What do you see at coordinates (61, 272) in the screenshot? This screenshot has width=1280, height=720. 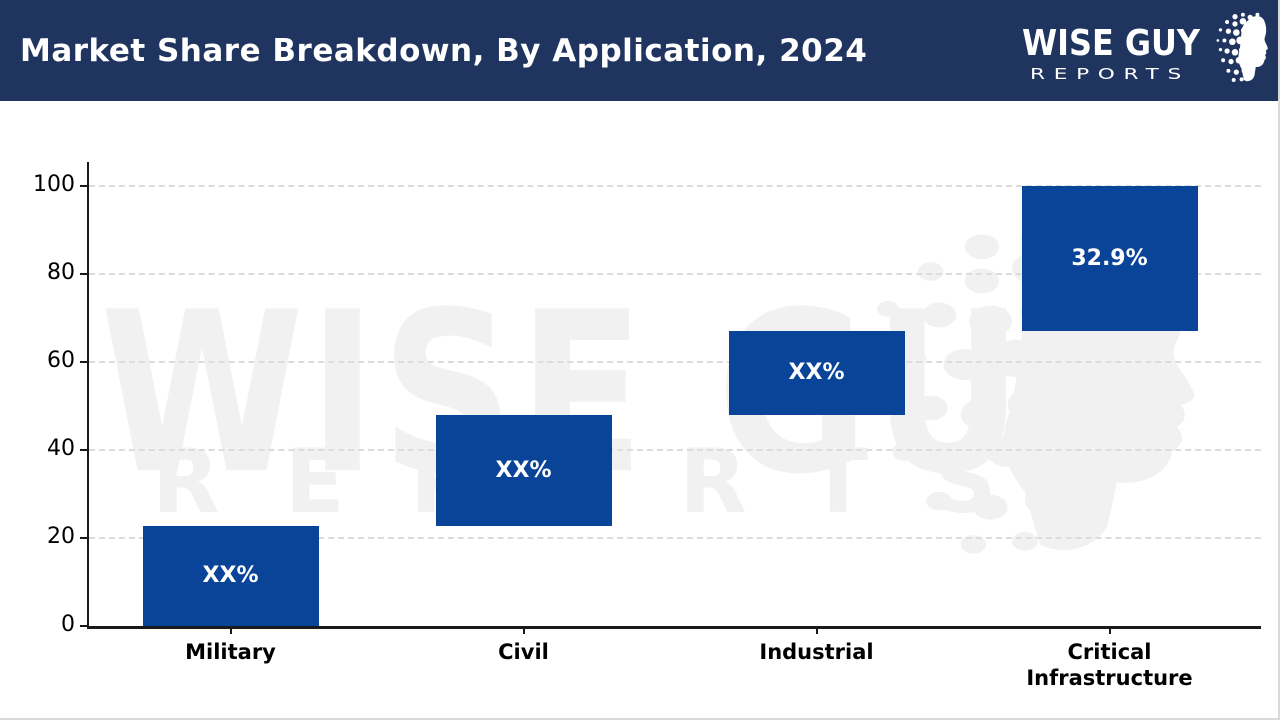 I see `y-tick-label: 80` at bounding box center [61, 272].